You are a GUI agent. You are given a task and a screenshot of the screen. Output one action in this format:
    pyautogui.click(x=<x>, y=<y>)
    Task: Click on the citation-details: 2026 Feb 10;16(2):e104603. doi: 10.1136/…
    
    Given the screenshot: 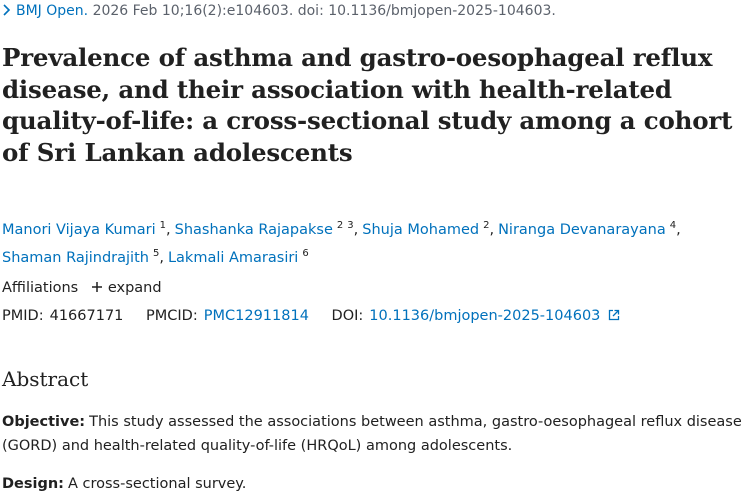 What is the action you would take?
    pyautogui.click(x=324, y=11)
    